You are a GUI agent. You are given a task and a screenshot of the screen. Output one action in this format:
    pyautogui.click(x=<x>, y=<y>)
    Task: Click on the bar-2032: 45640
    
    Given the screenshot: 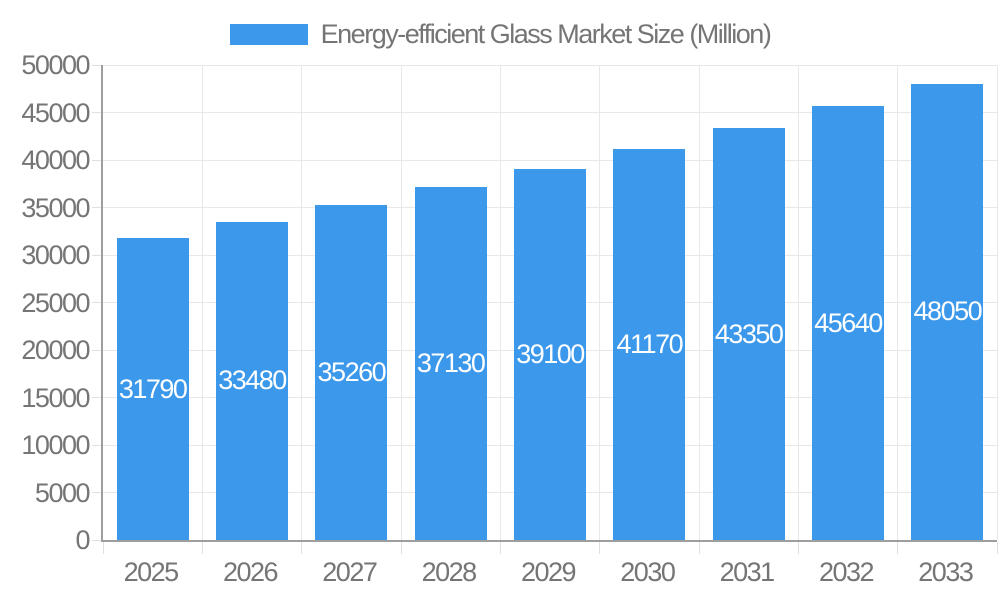 What is the action you would take?
    pyautogui.click(x=848, y=323)
    